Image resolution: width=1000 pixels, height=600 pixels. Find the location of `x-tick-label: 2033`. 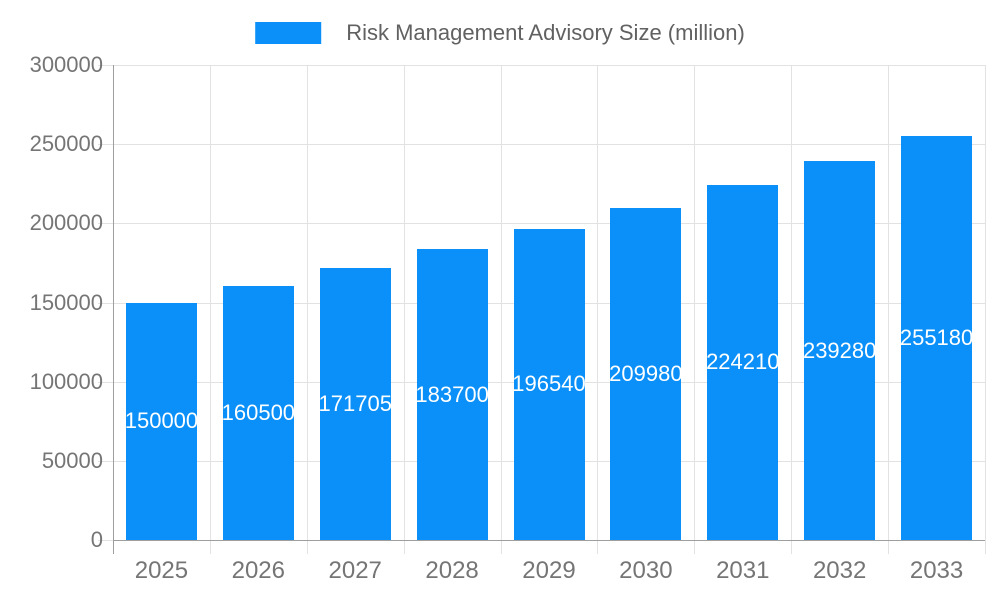

x-tick-label: 2033 is located at coordinates (936, 570).